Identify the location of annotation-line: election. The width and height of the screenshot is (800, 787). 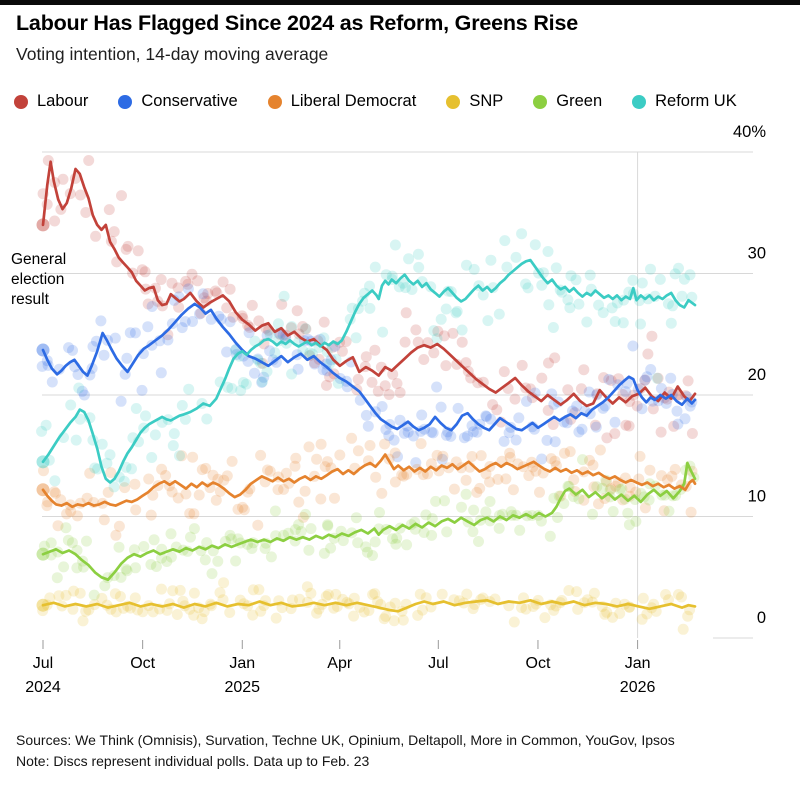
(38, 279).